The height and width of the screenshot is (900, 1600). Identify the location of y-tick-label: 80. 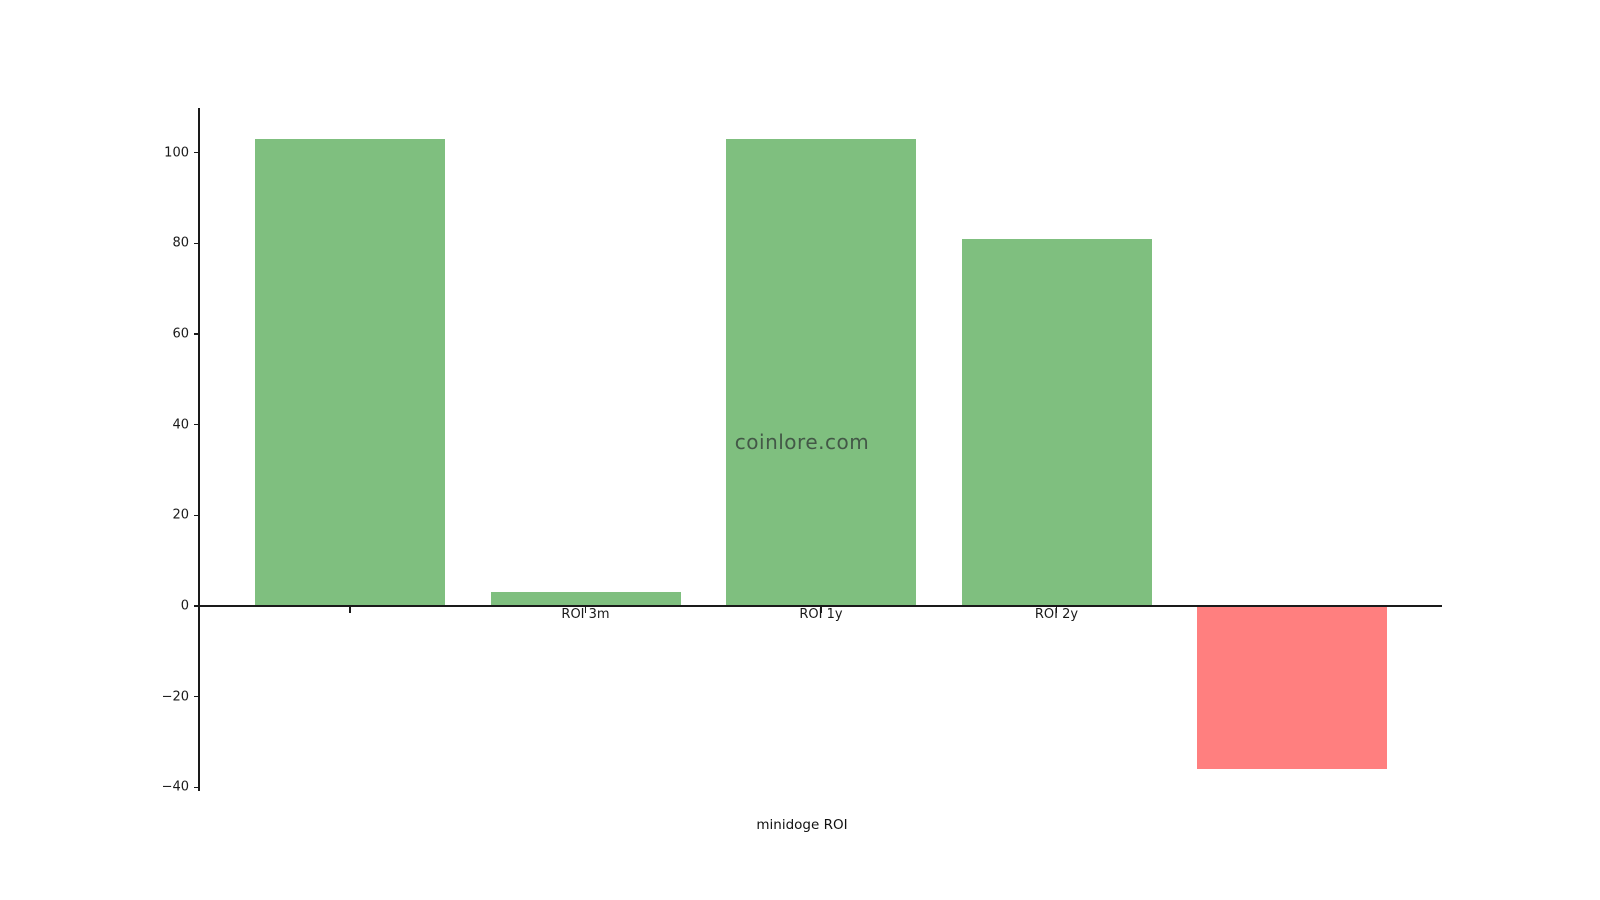
(180, 243).